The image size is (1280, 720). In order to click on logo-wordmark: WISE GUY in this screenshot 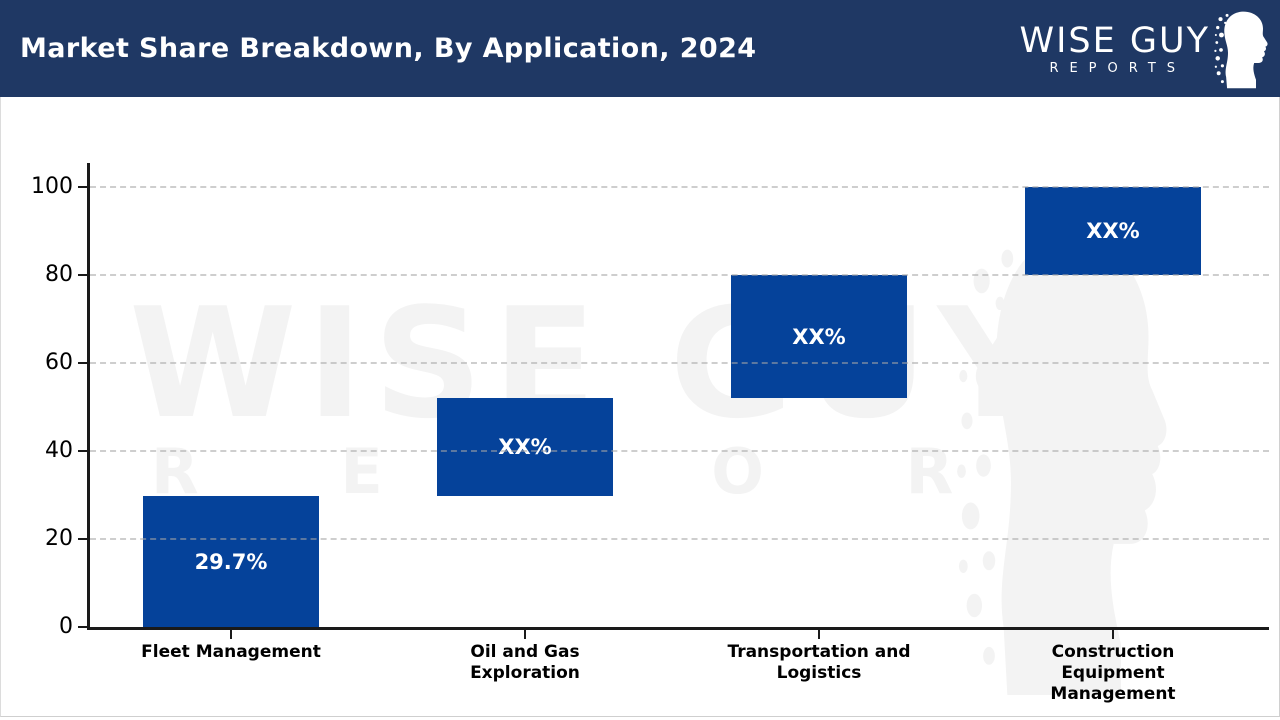, I will do `click(1114, 41)`.